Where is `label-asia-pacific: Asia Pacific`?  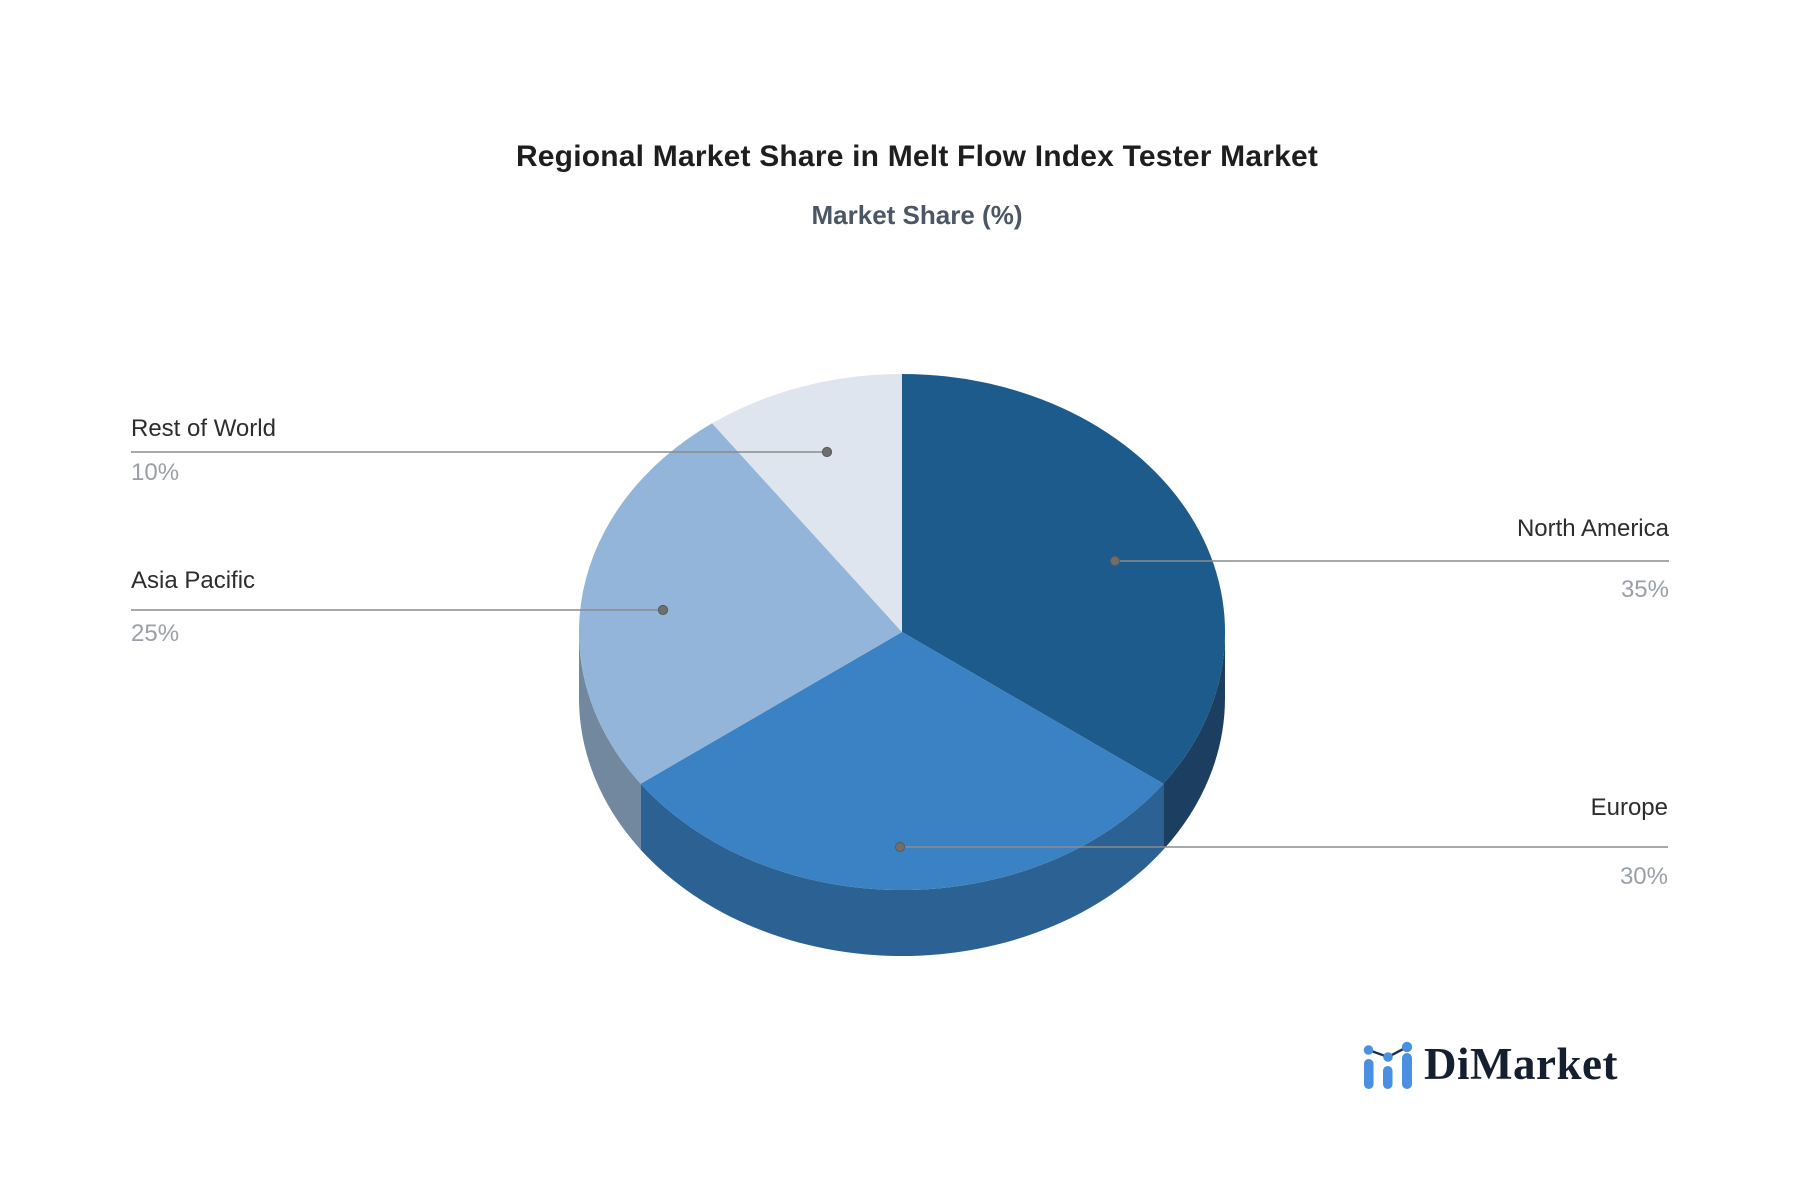 label-asia-pacific: Asia Pacific is located at coordinates (193, 580).